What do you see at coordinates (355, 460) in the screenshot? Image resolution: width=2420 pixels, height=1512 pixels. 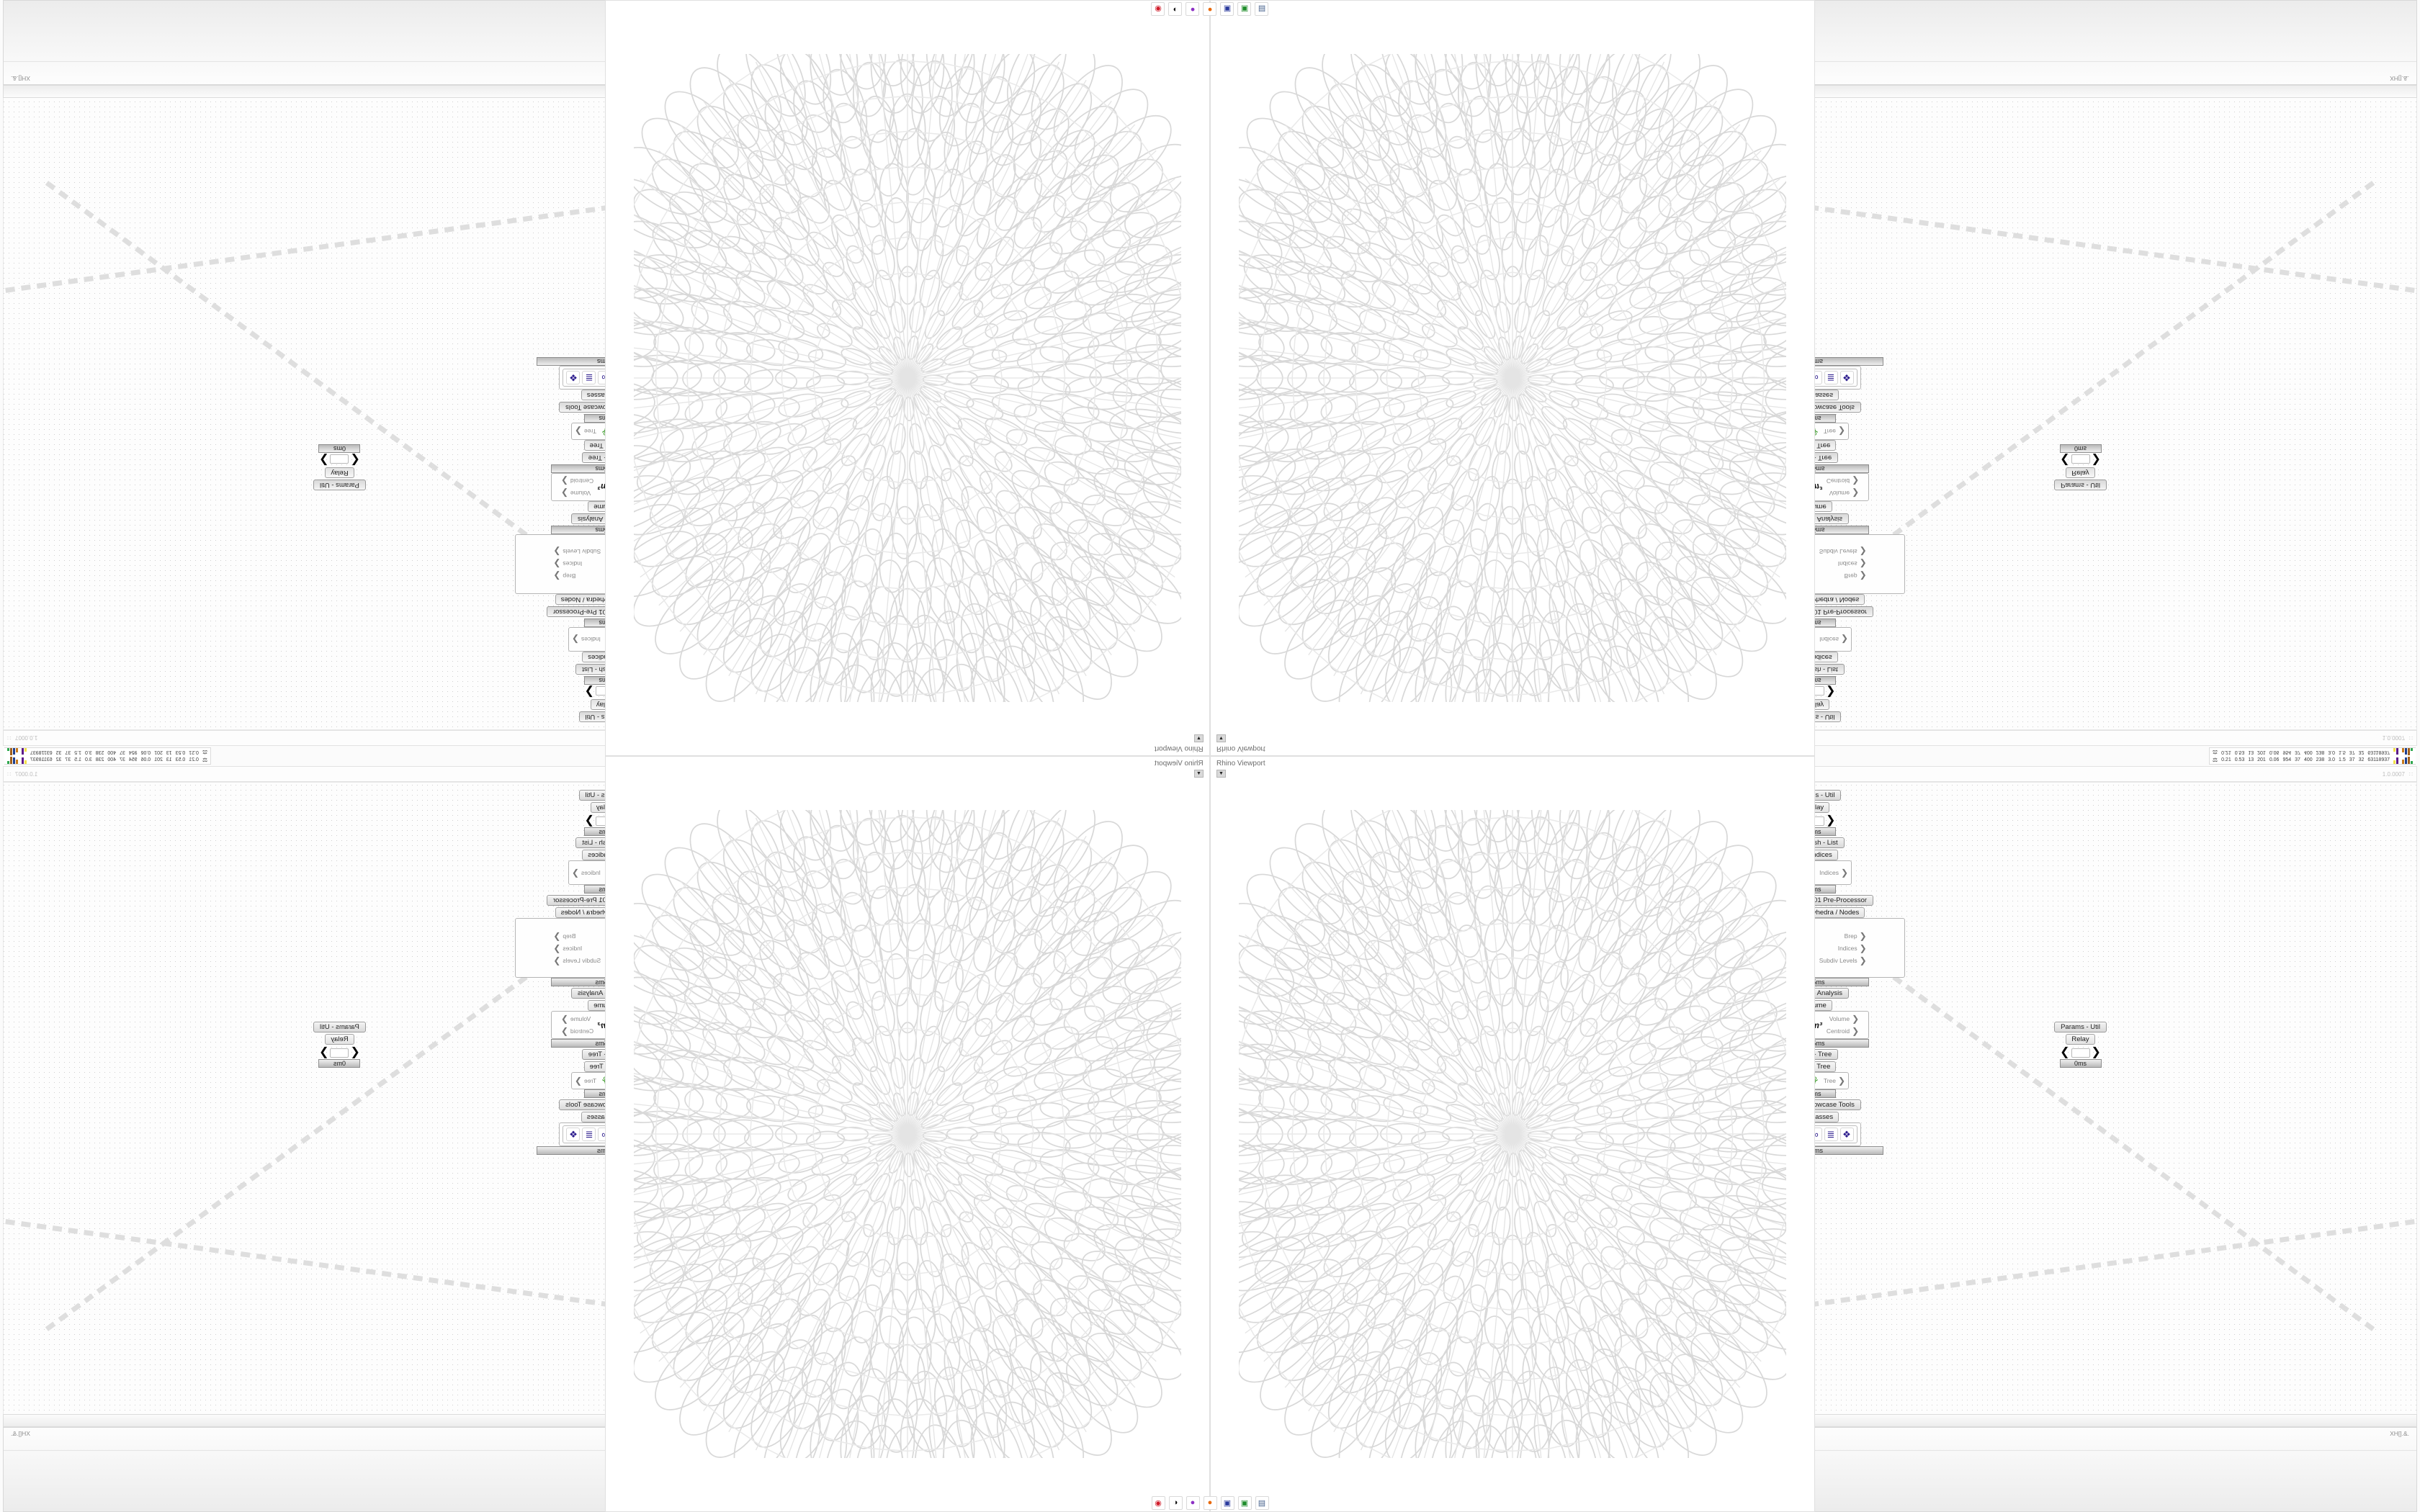 I see `port-bracket-left: ❮` at bounding box center [355, 460].